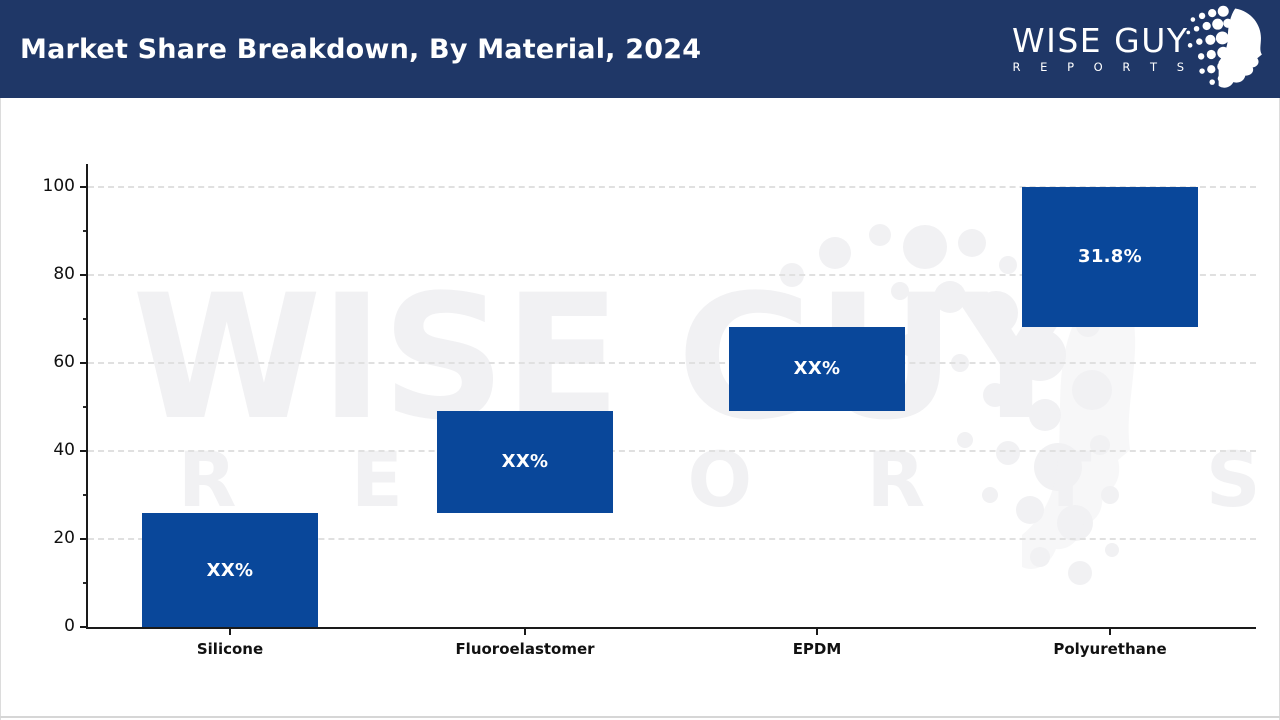 The image size is (1280, 720). I want to click on x-axis-spine, so click(671, 628).